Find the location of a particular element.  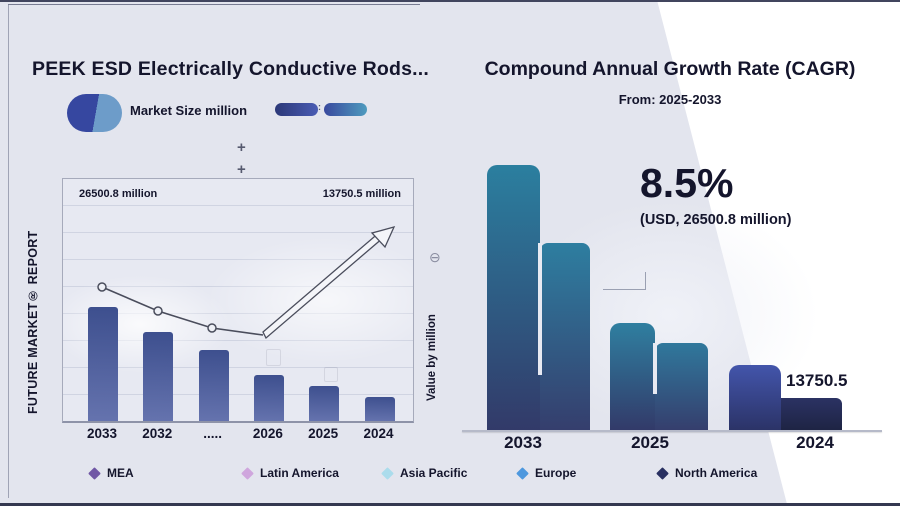

corner-bracket is located at coordinates (624, 281).